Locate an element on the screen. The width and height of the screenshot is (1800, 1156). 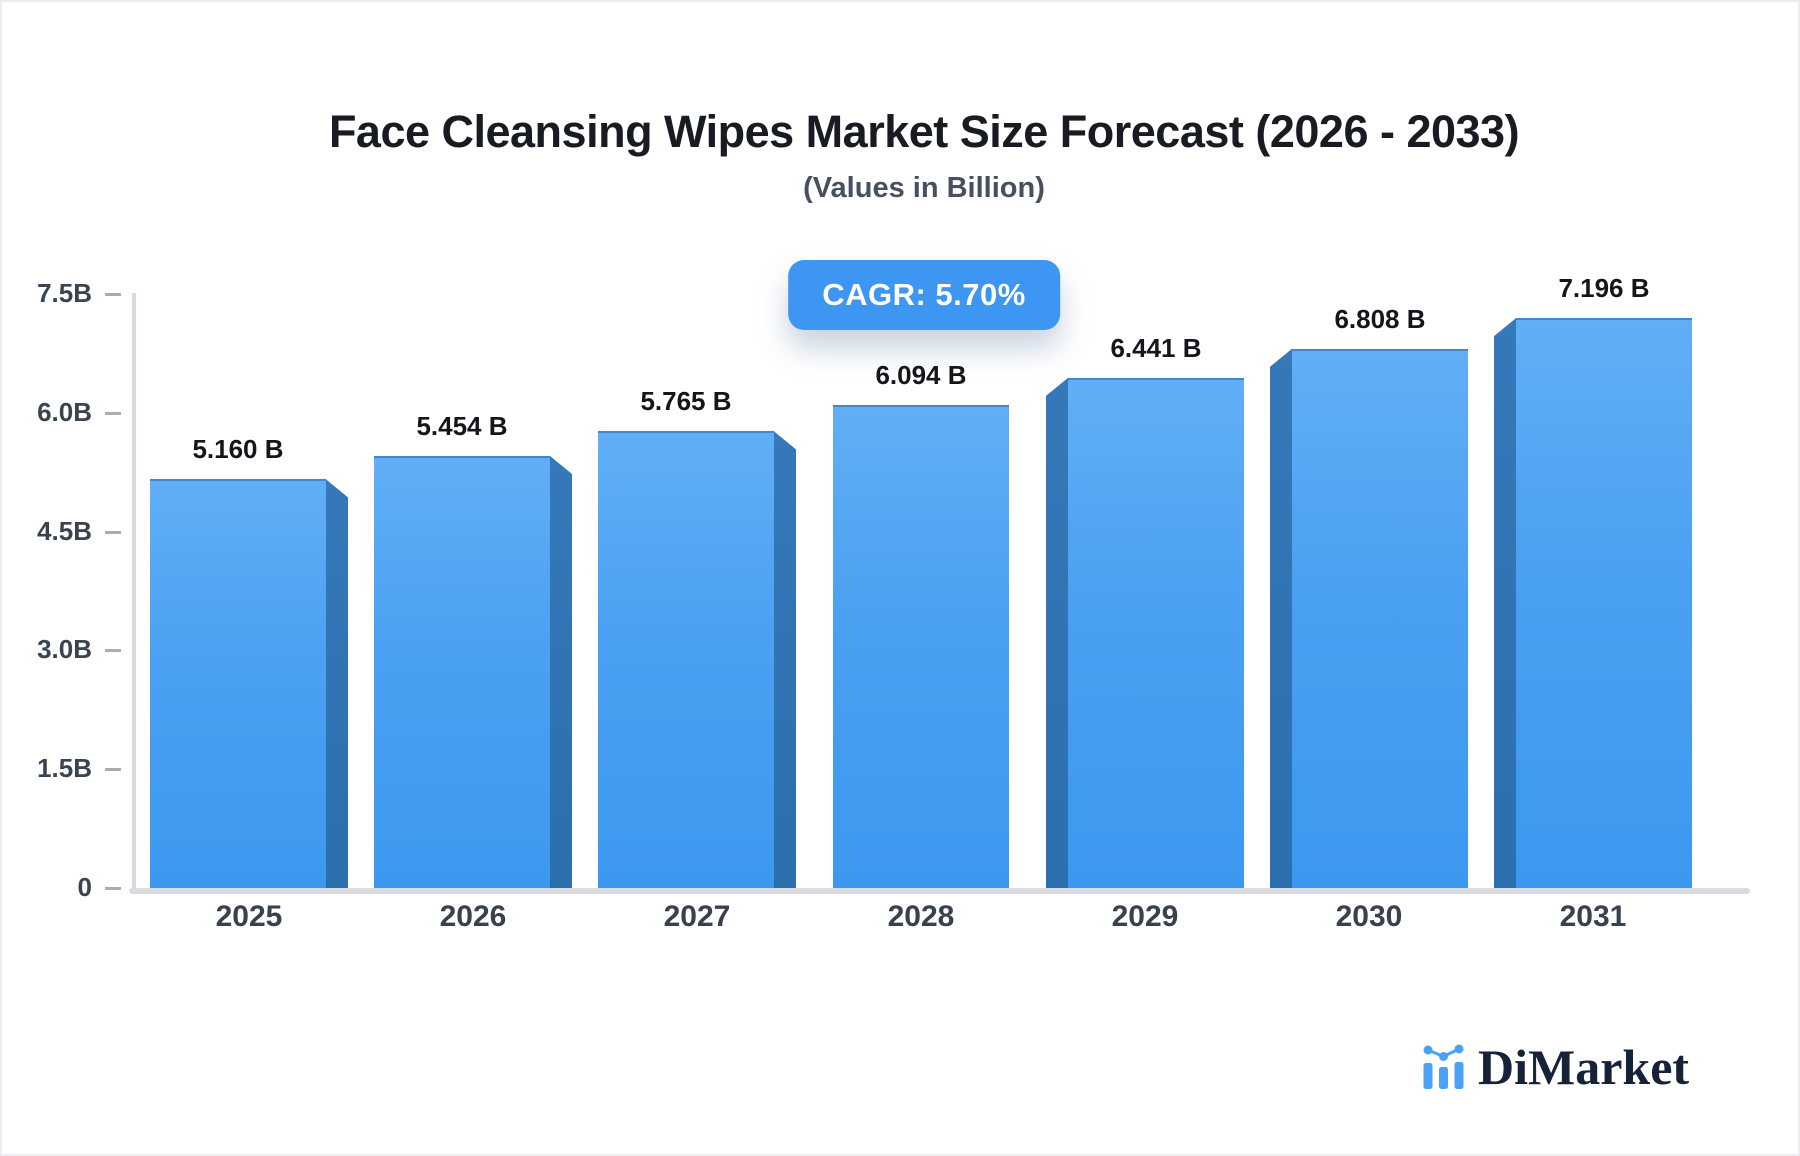
y-tick-label: 7.5B is located at coordinates (64, 293).